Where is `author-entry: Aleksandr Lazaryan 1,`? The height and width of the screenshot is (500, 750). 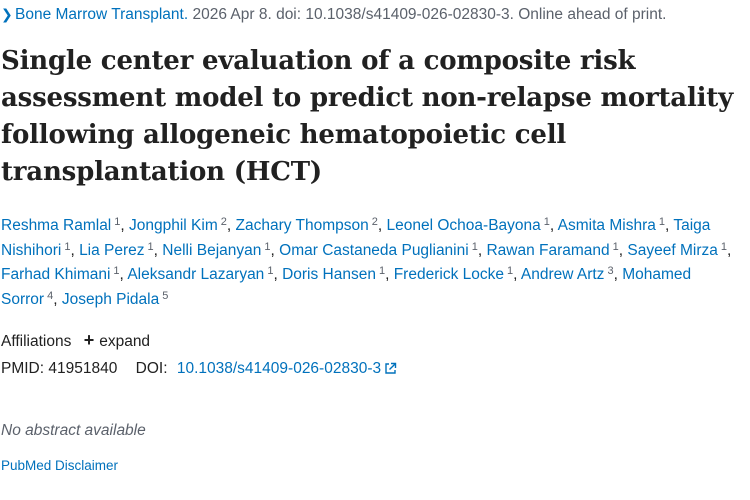 author-entry: Aleksandr Lazaryan 1, is located at coordinates (205, 274).